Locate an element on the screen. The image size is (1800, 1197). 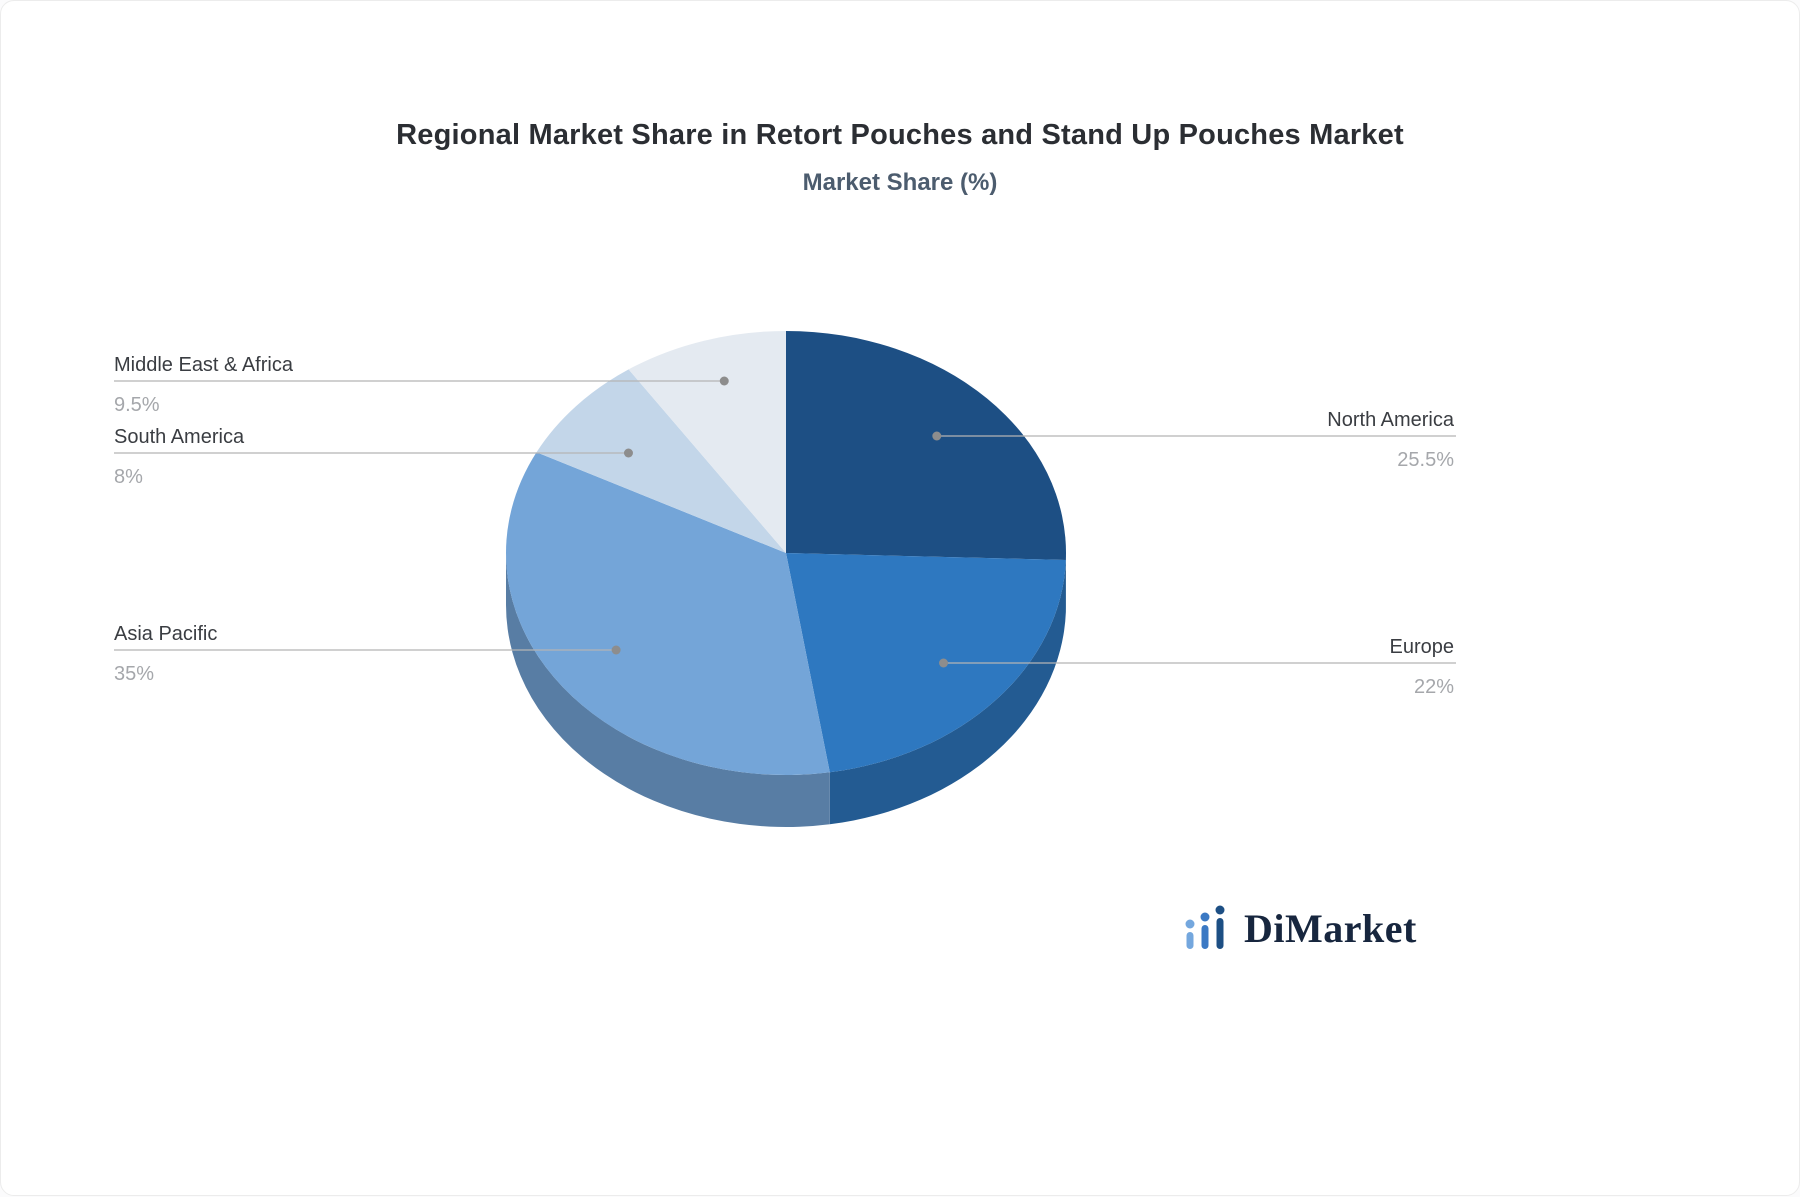
slice-value: 22% is located at coordinates (1264, 687).